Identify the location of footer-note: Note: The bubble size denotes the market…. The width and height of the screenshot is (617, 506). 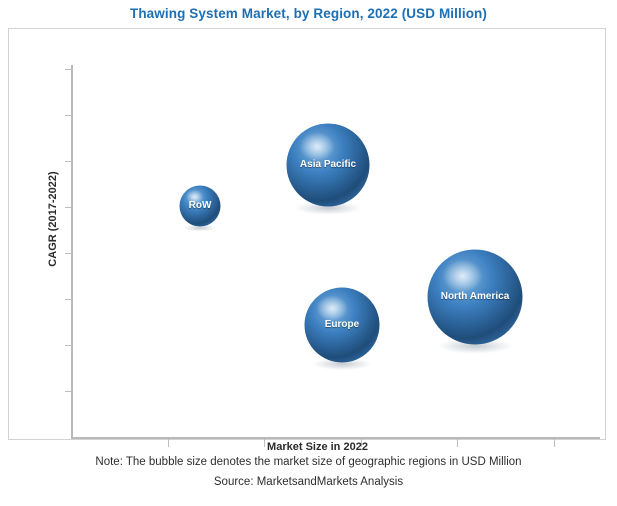
(308, 462).